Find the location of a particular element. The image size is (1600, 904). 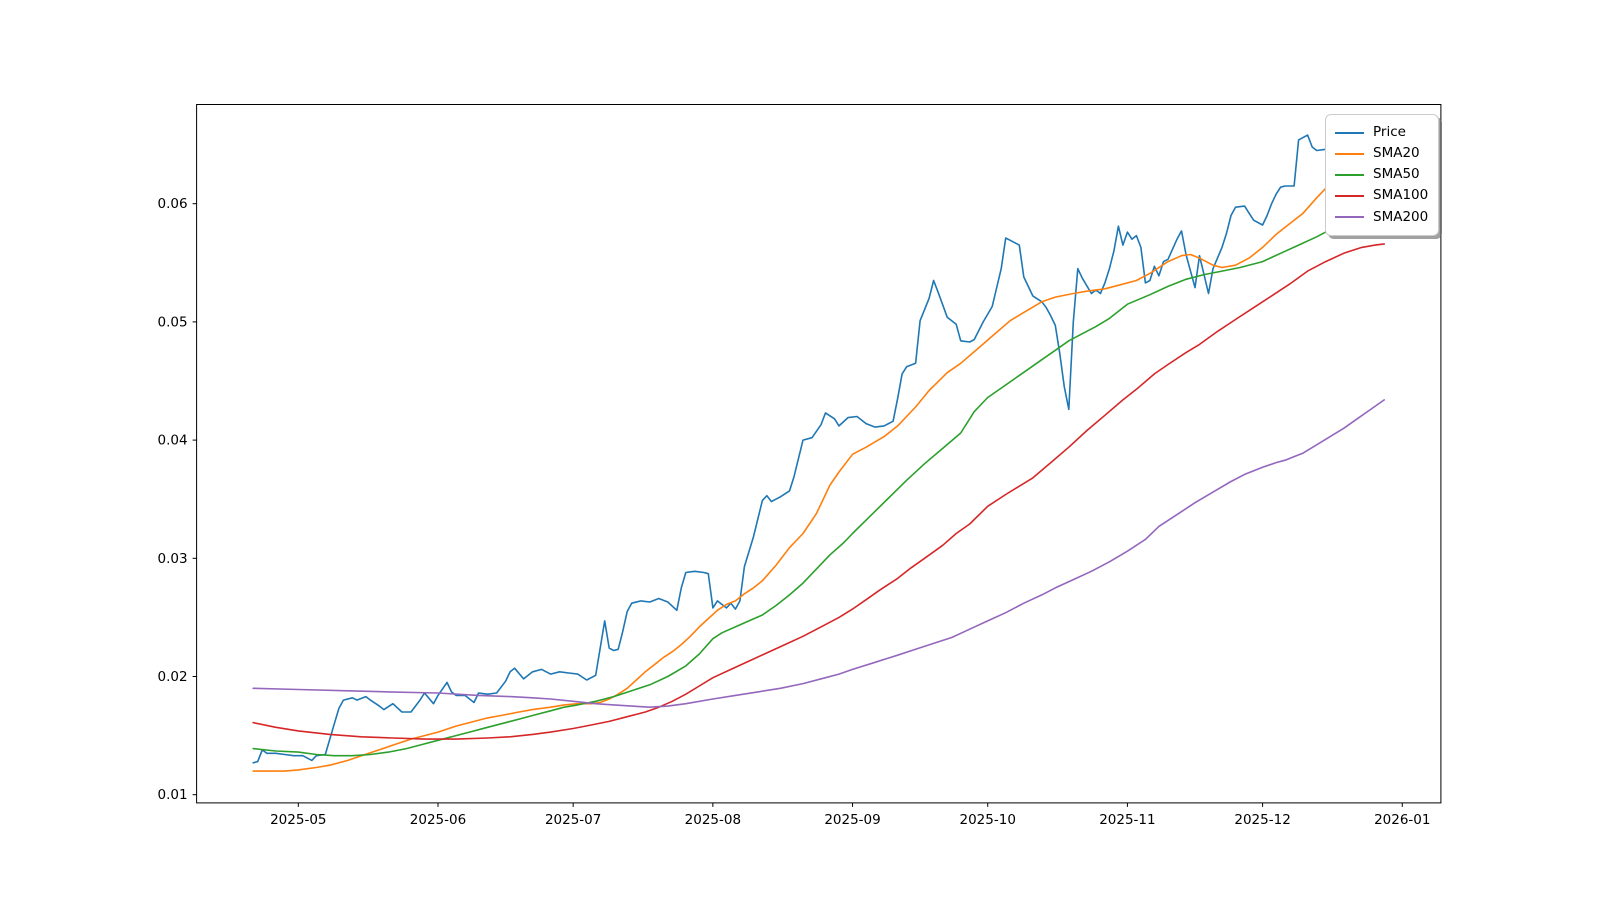

x-tick-label: 2025-12 is located at coordinates (1262, 820).